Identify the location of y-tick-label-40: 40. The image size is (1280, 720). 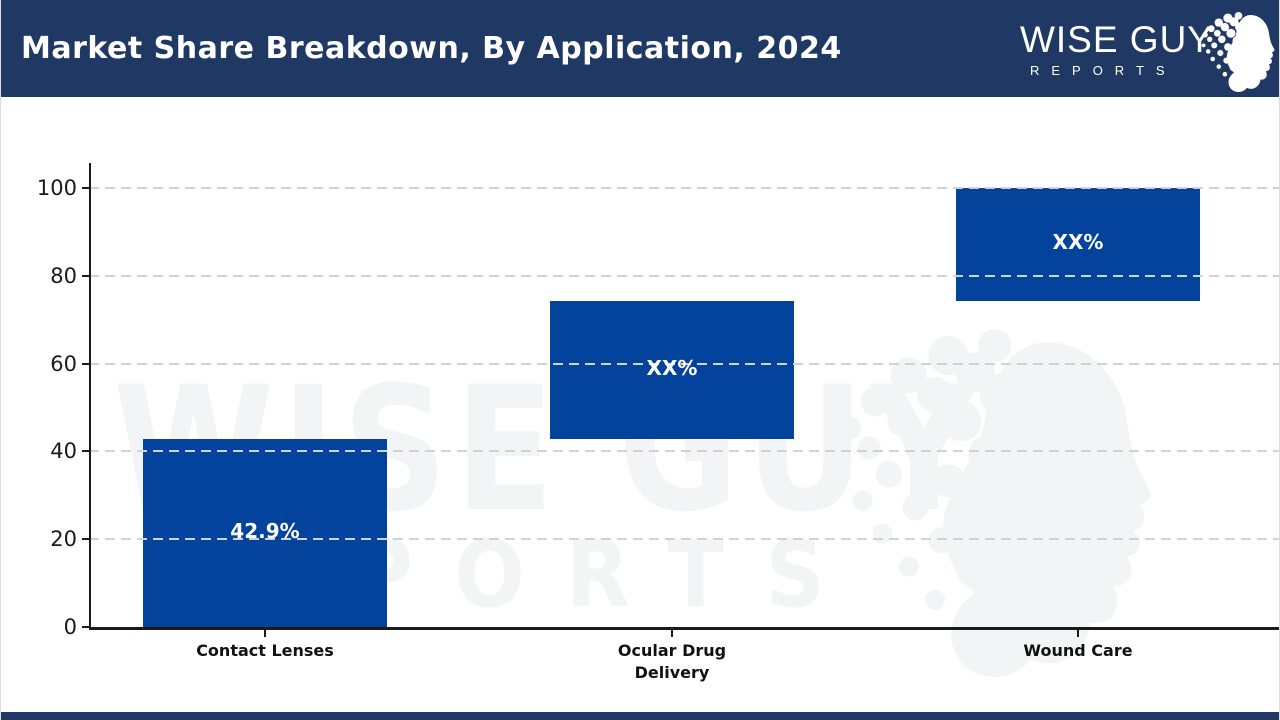
(63, 451).